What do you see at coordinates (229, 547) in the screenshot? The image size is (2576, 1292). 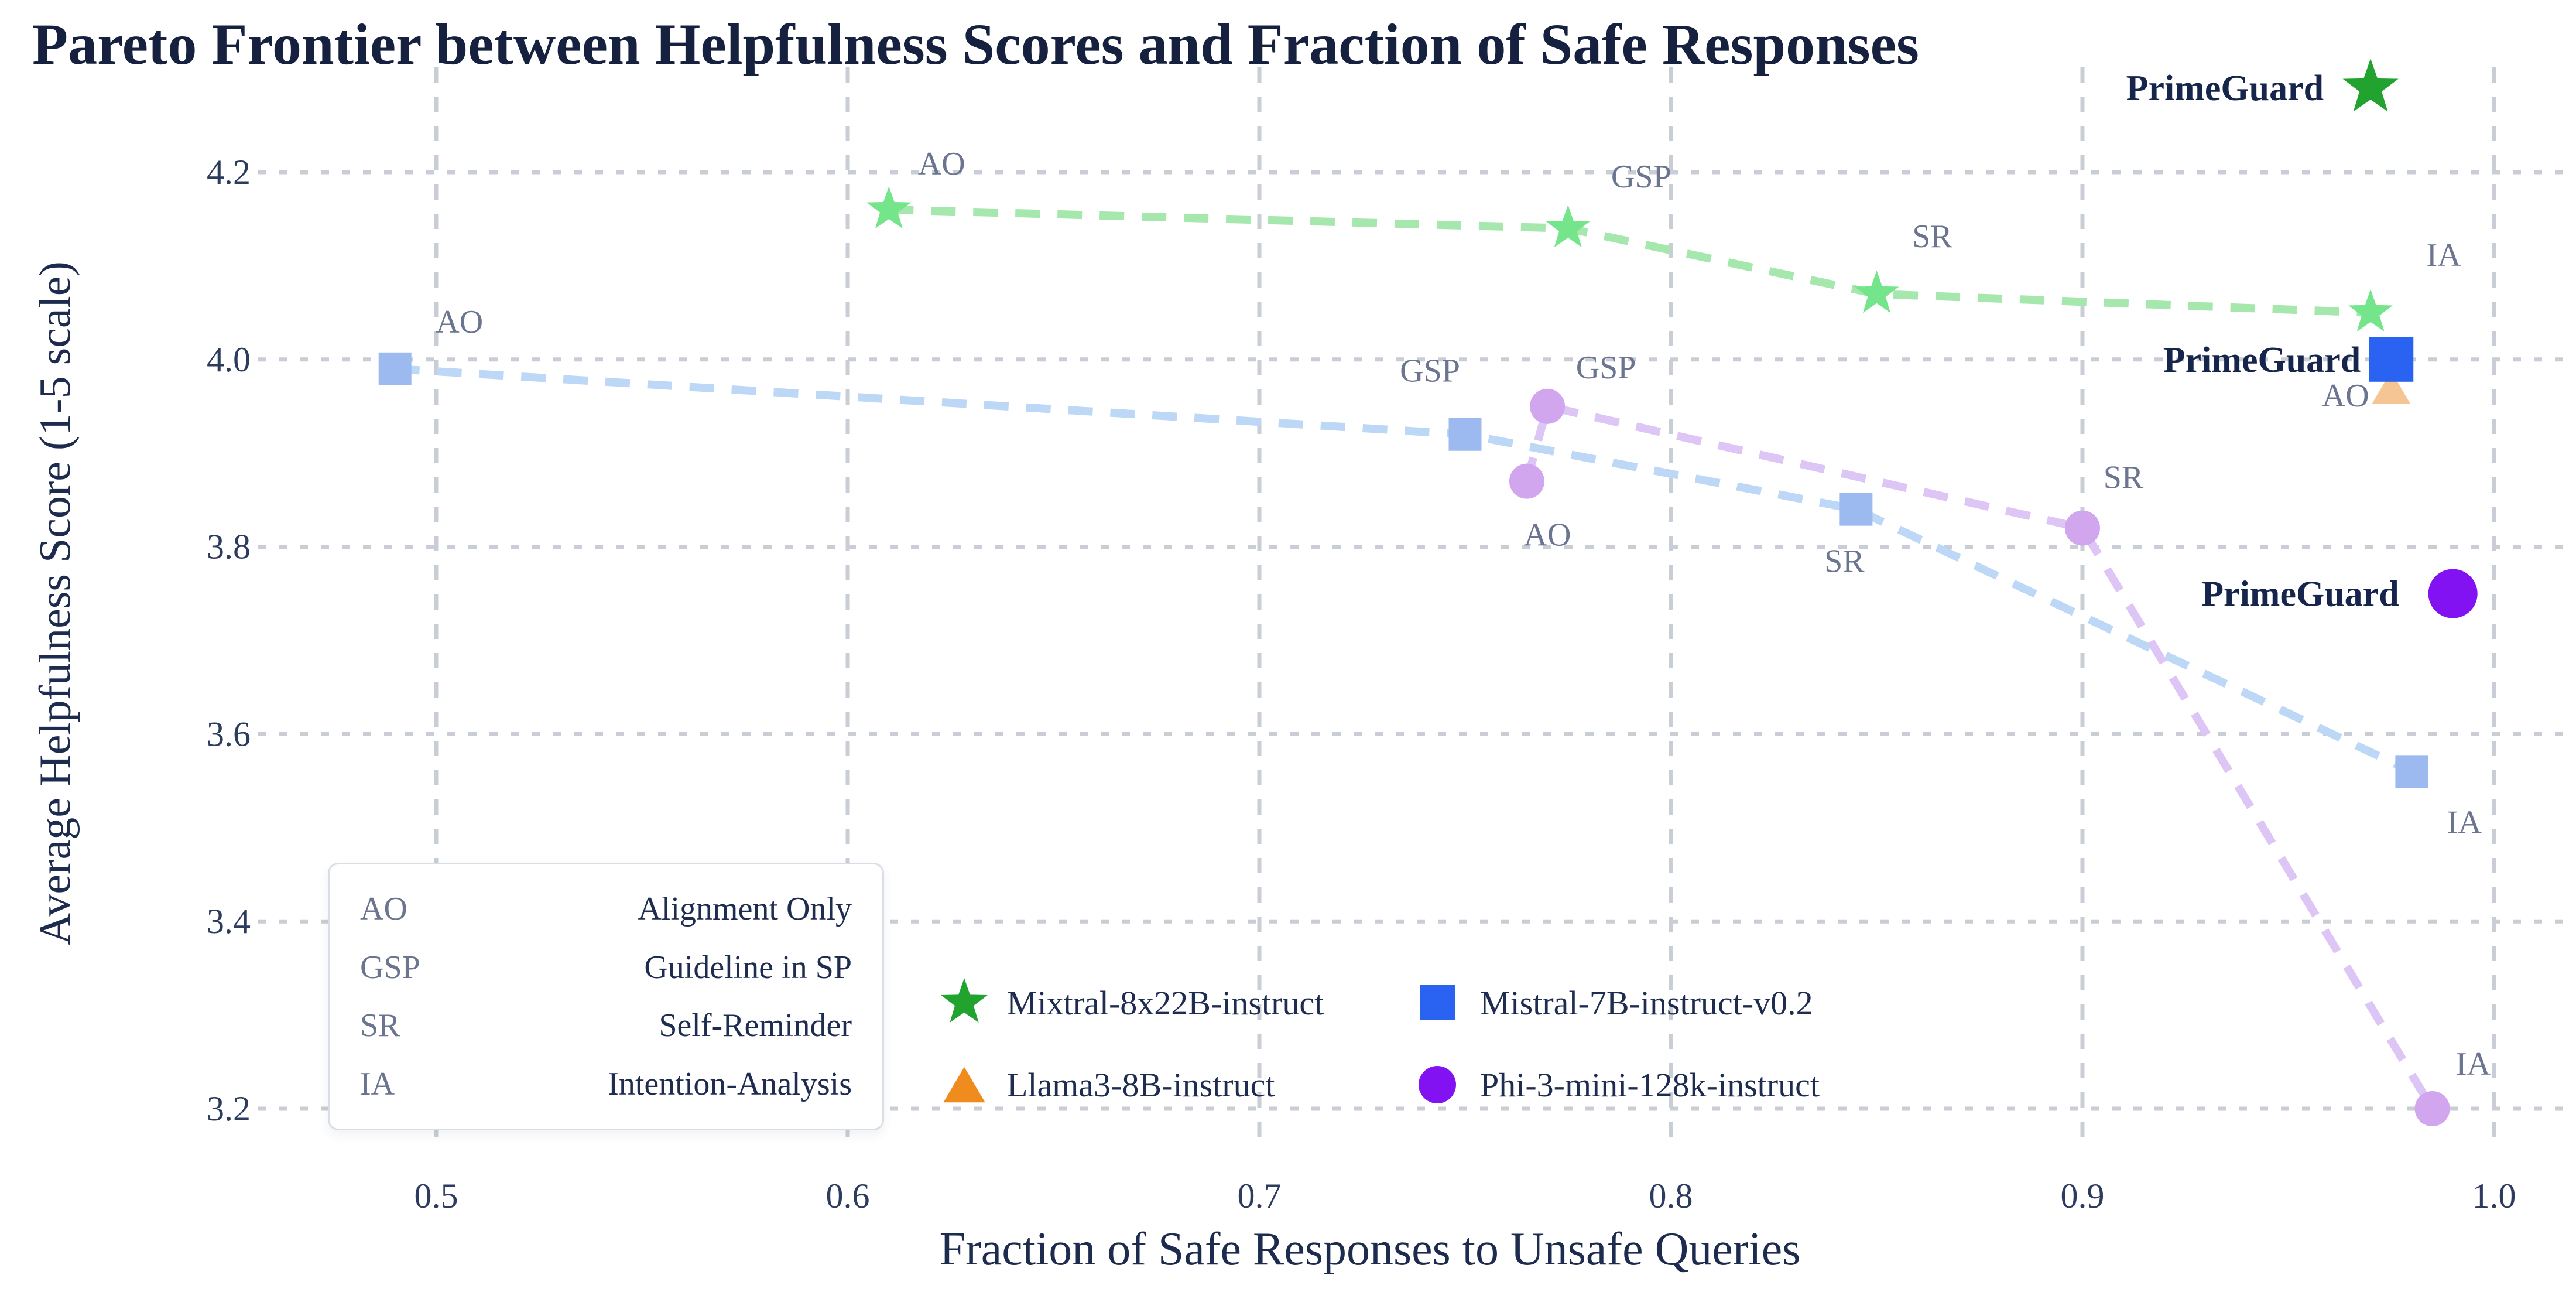 I see `y-tick-label: 3.8` at bounding box center [229, 547].